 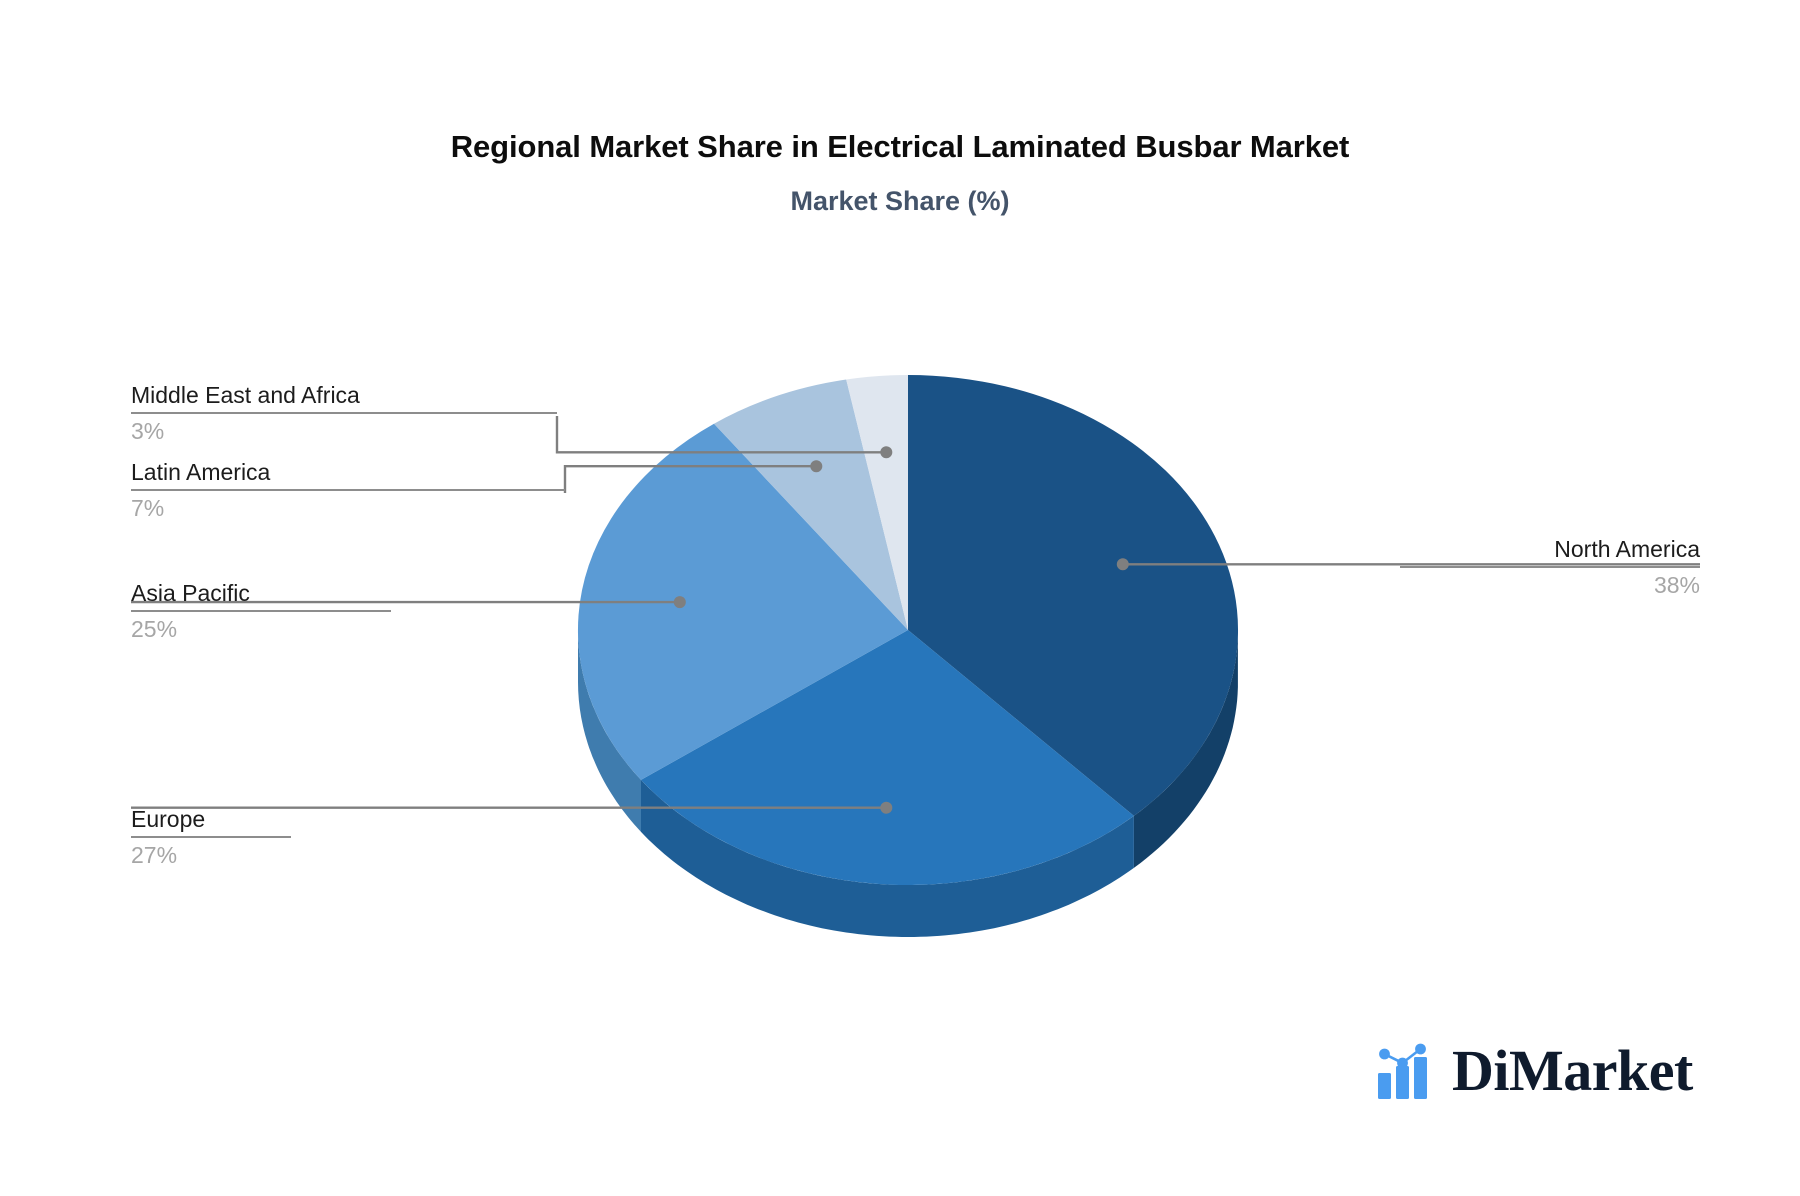 What do you see at coordinates (609, 731) in the screenshot?
I see `pie-depth-asia-pacific` at bounding box center [609, 731].